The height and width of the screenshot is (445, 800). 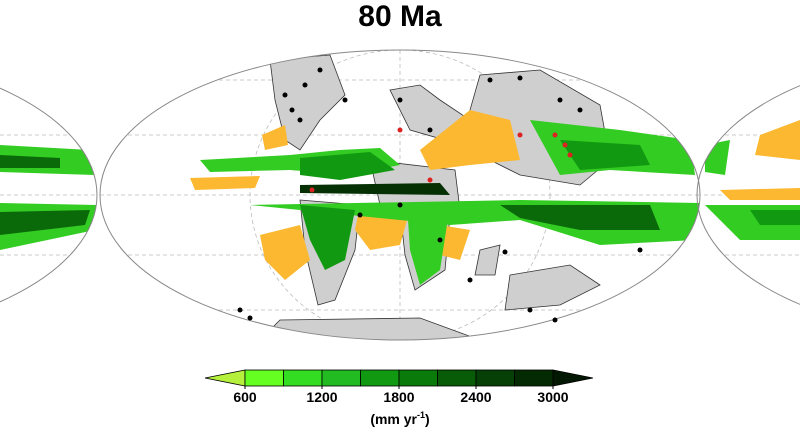 What do you see at coordinates (400, 16) in the screenshot?
I see `map-title: 80 Ma` at bounding box center [400, 16].